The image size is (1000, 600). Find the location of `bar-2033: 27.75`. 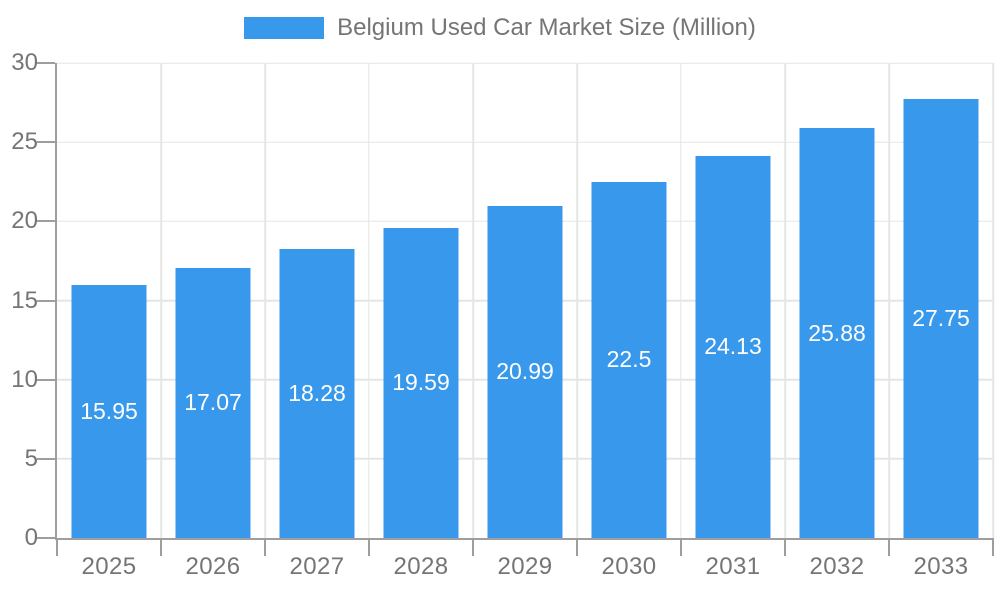

bar-2033: 27.75 is located at coordinates (941, 318).